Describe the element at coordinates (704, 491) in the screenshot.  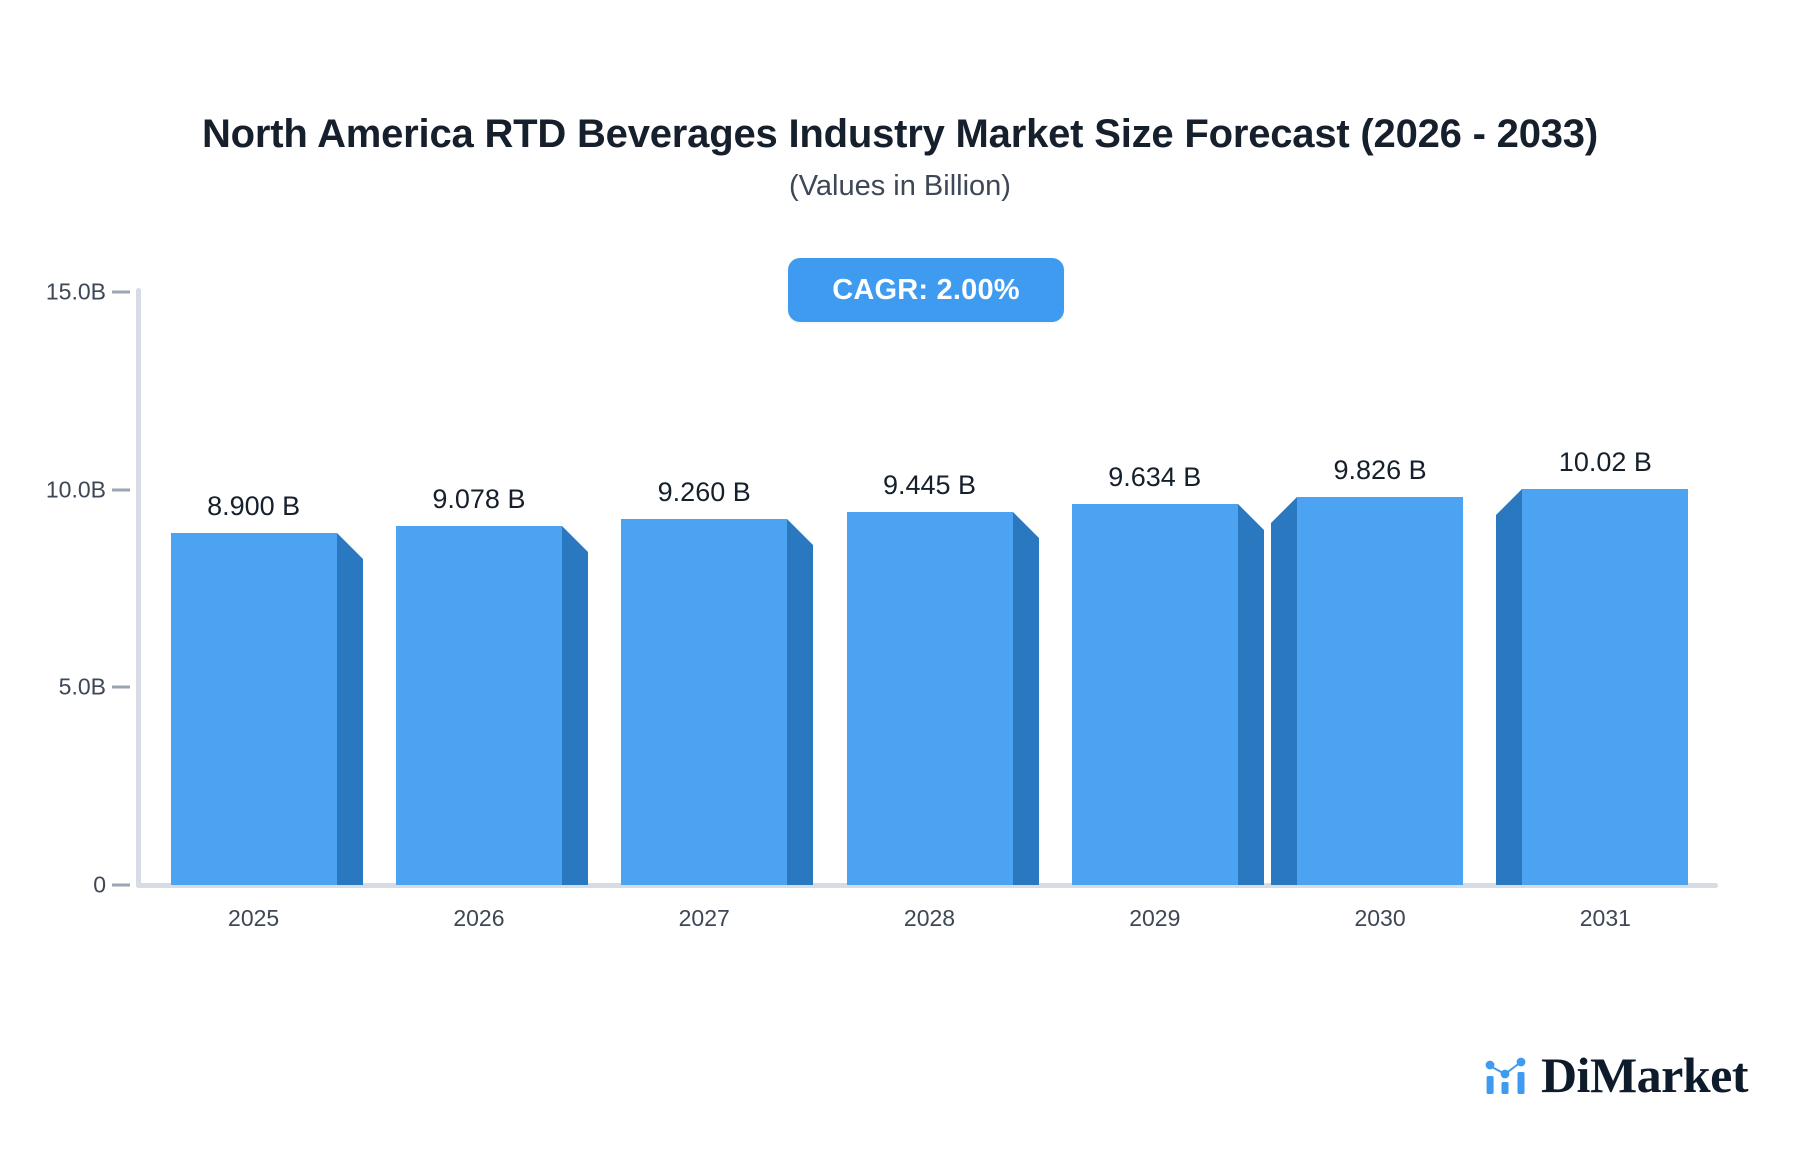
I see `bar-value-label: 9.260 B` at that location.